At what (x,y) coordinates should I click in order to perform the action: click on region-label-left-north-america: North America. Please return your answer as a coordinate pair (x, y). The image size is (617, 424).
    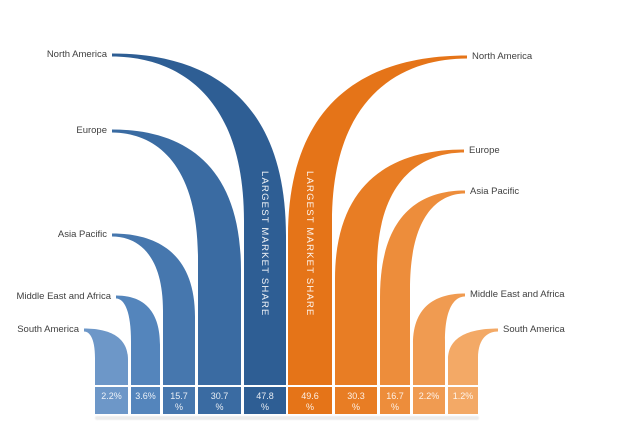
    Looking at the image, I should click on (76, 54).